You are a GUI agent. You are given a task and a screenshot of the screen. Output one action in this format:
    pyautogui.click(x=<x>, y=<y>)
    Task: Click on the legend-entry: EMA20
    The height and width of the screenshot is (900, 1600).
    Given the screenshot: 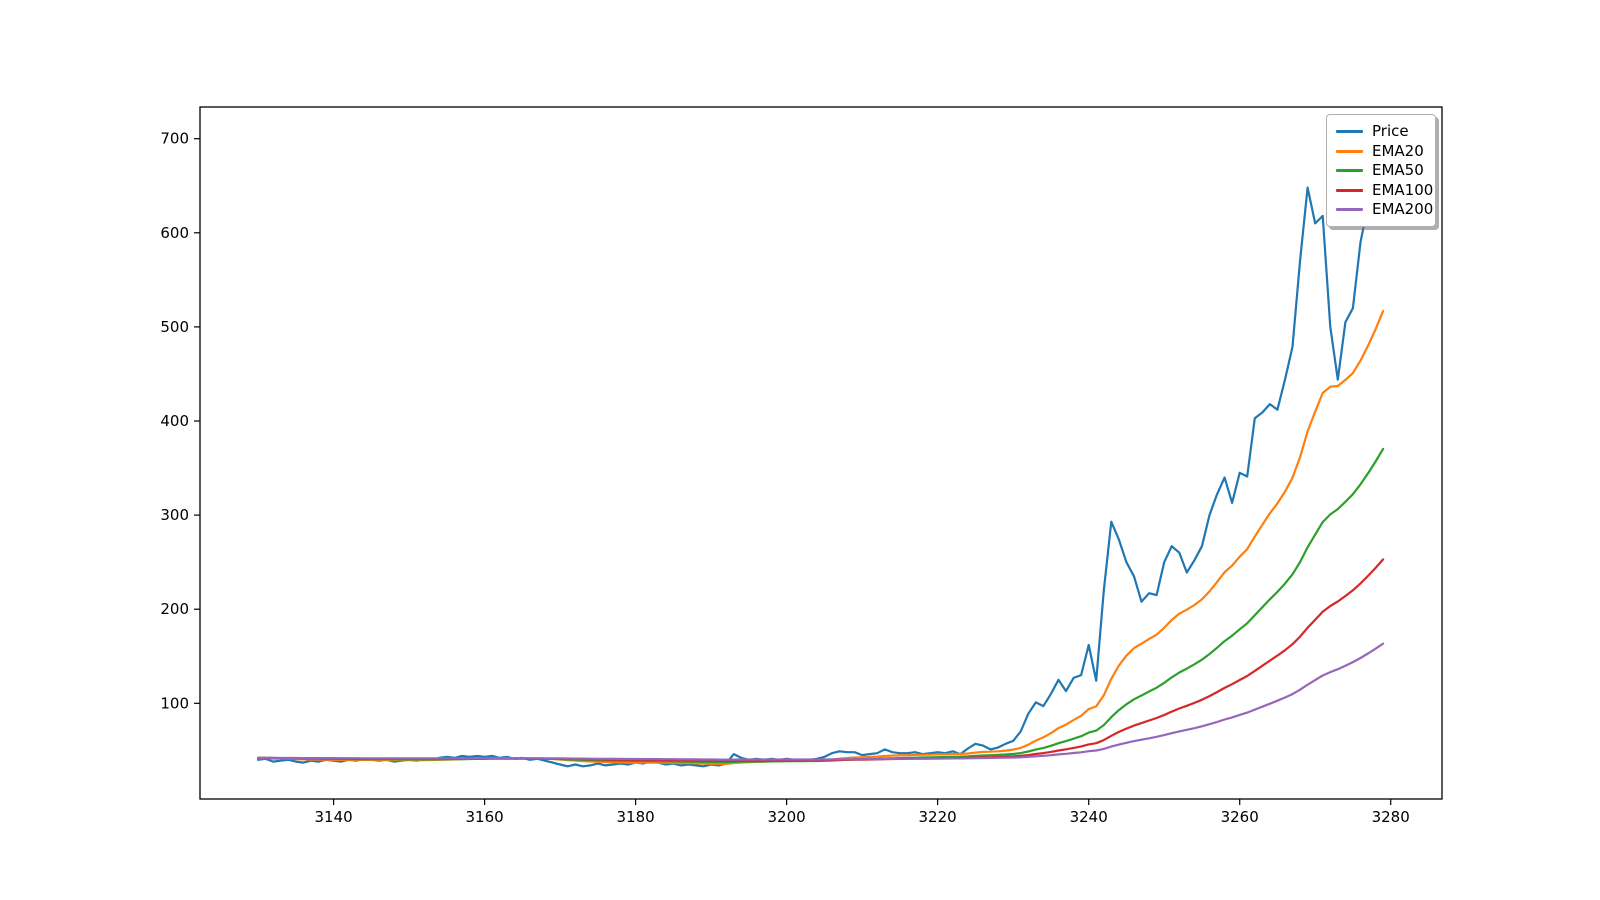 What is the action you would take?
    pyautogui.click(x=1381, y=152)
    